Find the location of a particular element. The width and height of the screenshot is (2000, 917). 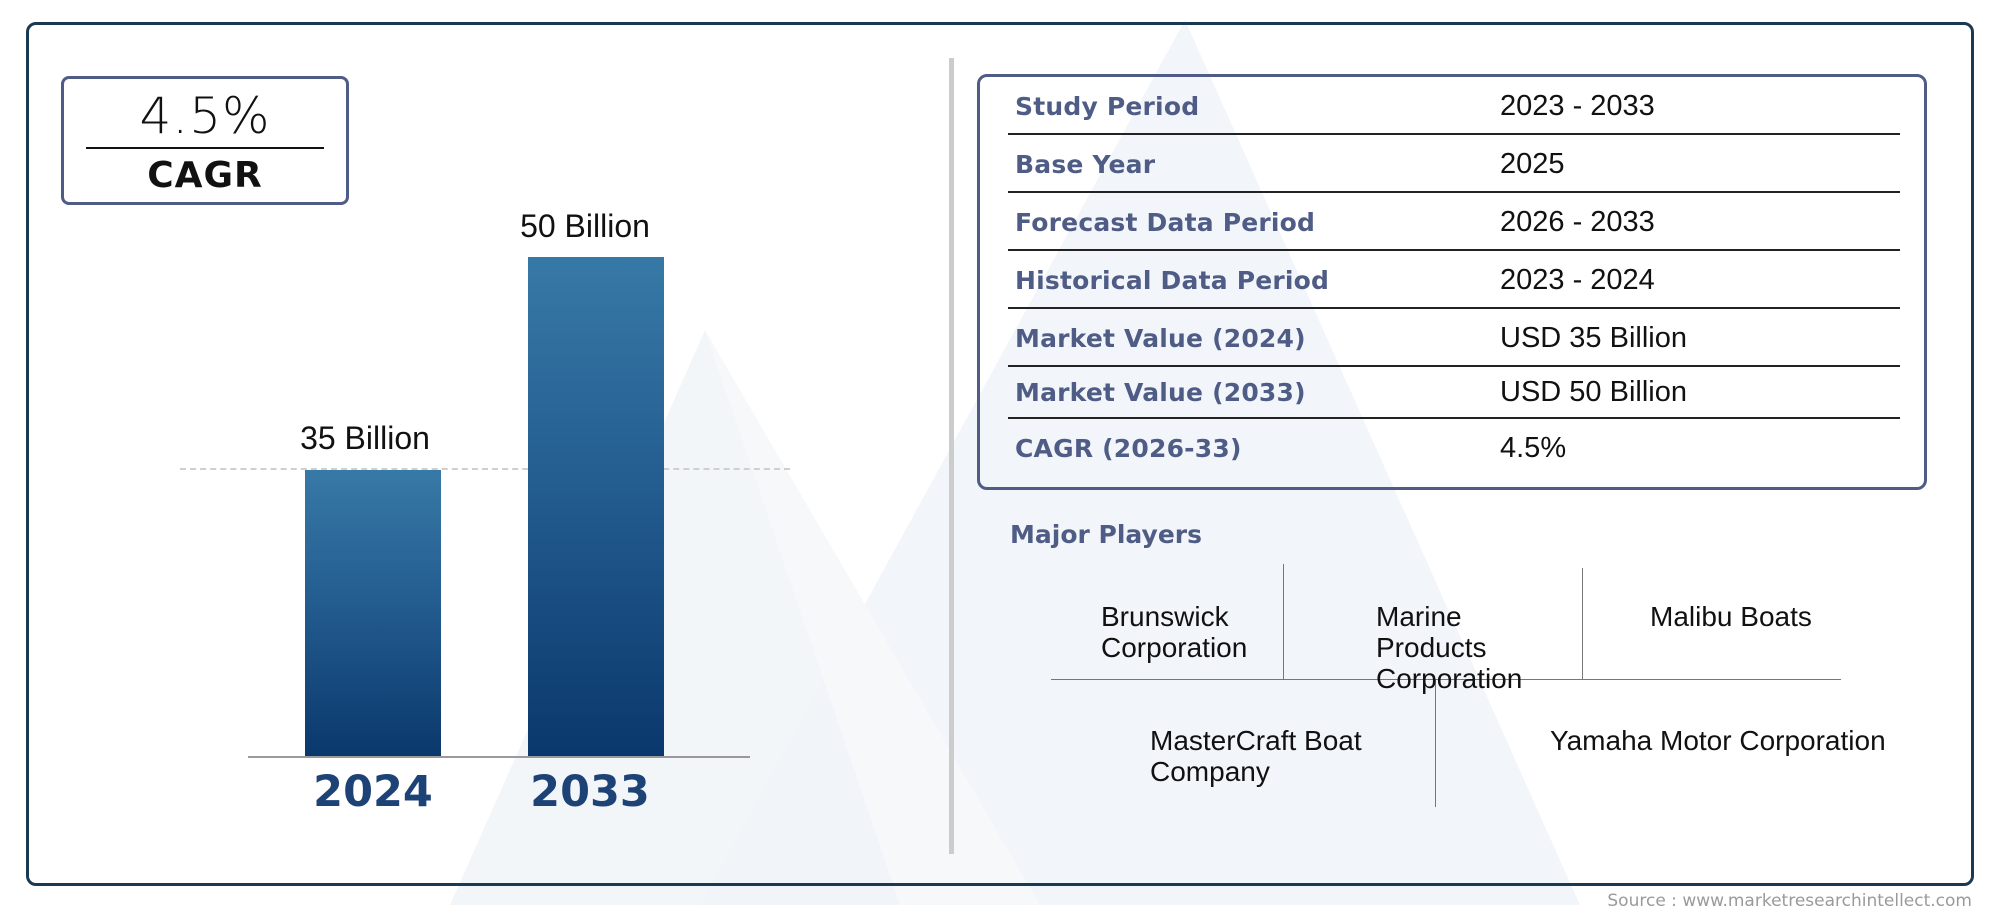

row-value: 2023 - 2033 is located at coordinates (1577, 106).